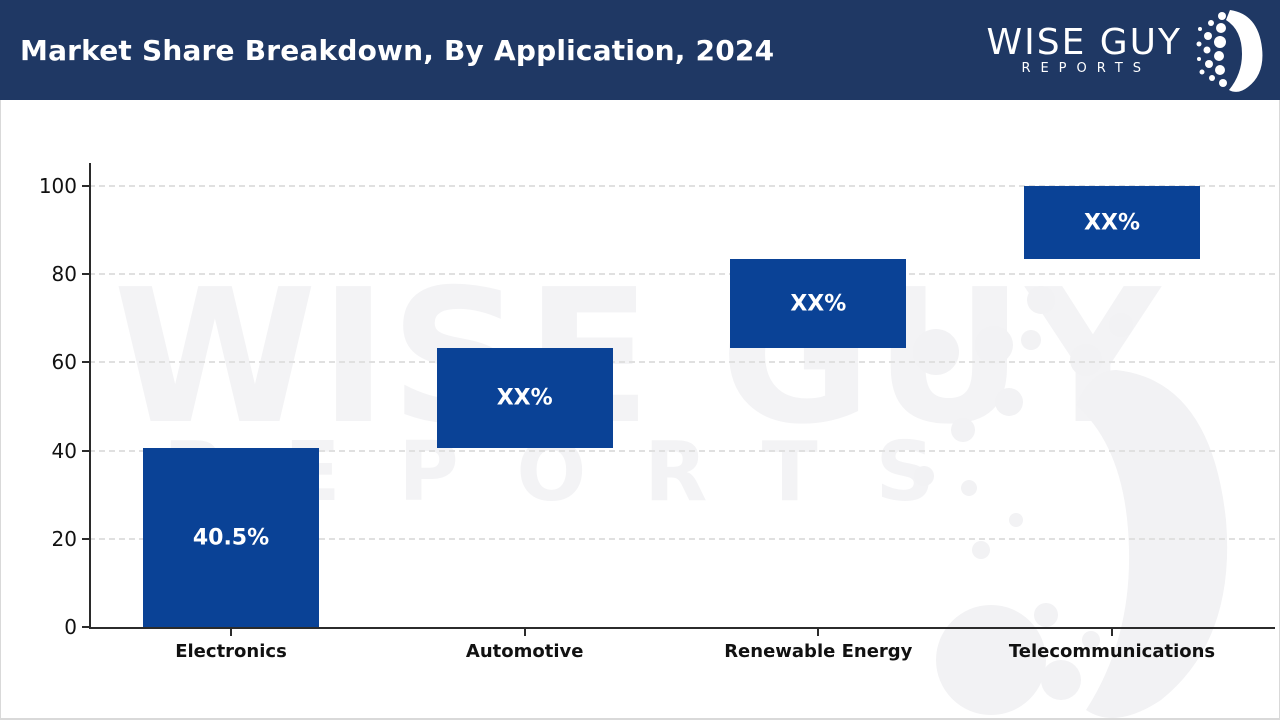 The height and width of the screenshot is (720, 1280). I want to click on x-category-label: Renewable Energy, so click(818, 651).